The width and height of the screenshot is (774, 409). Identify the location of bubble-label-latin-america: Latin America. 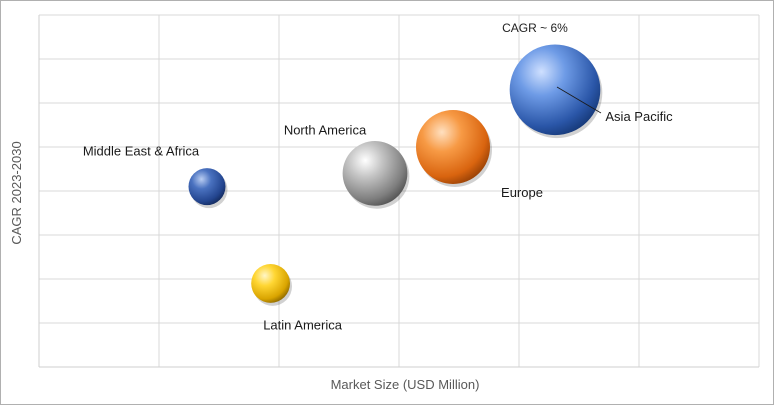
(303, 324).